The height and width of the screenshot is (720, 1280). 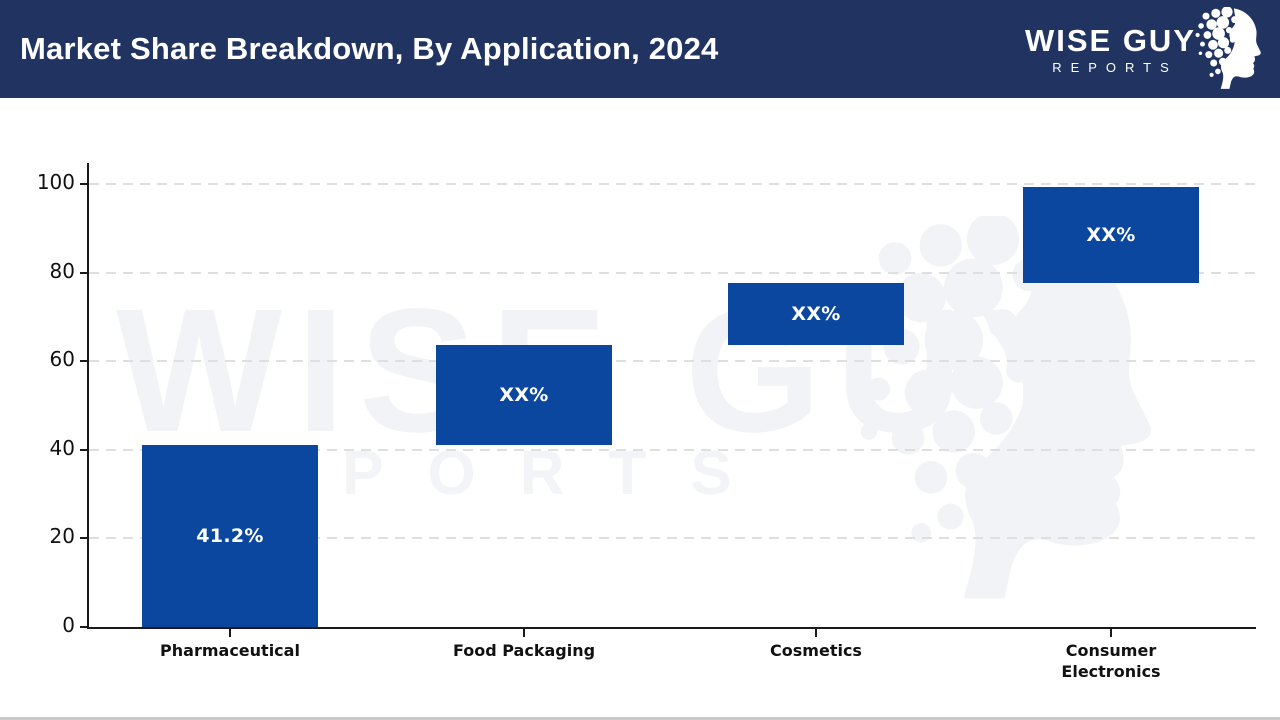 I want to click on logo-wordmark: WISE GUY, so click(x=1110, y=40).